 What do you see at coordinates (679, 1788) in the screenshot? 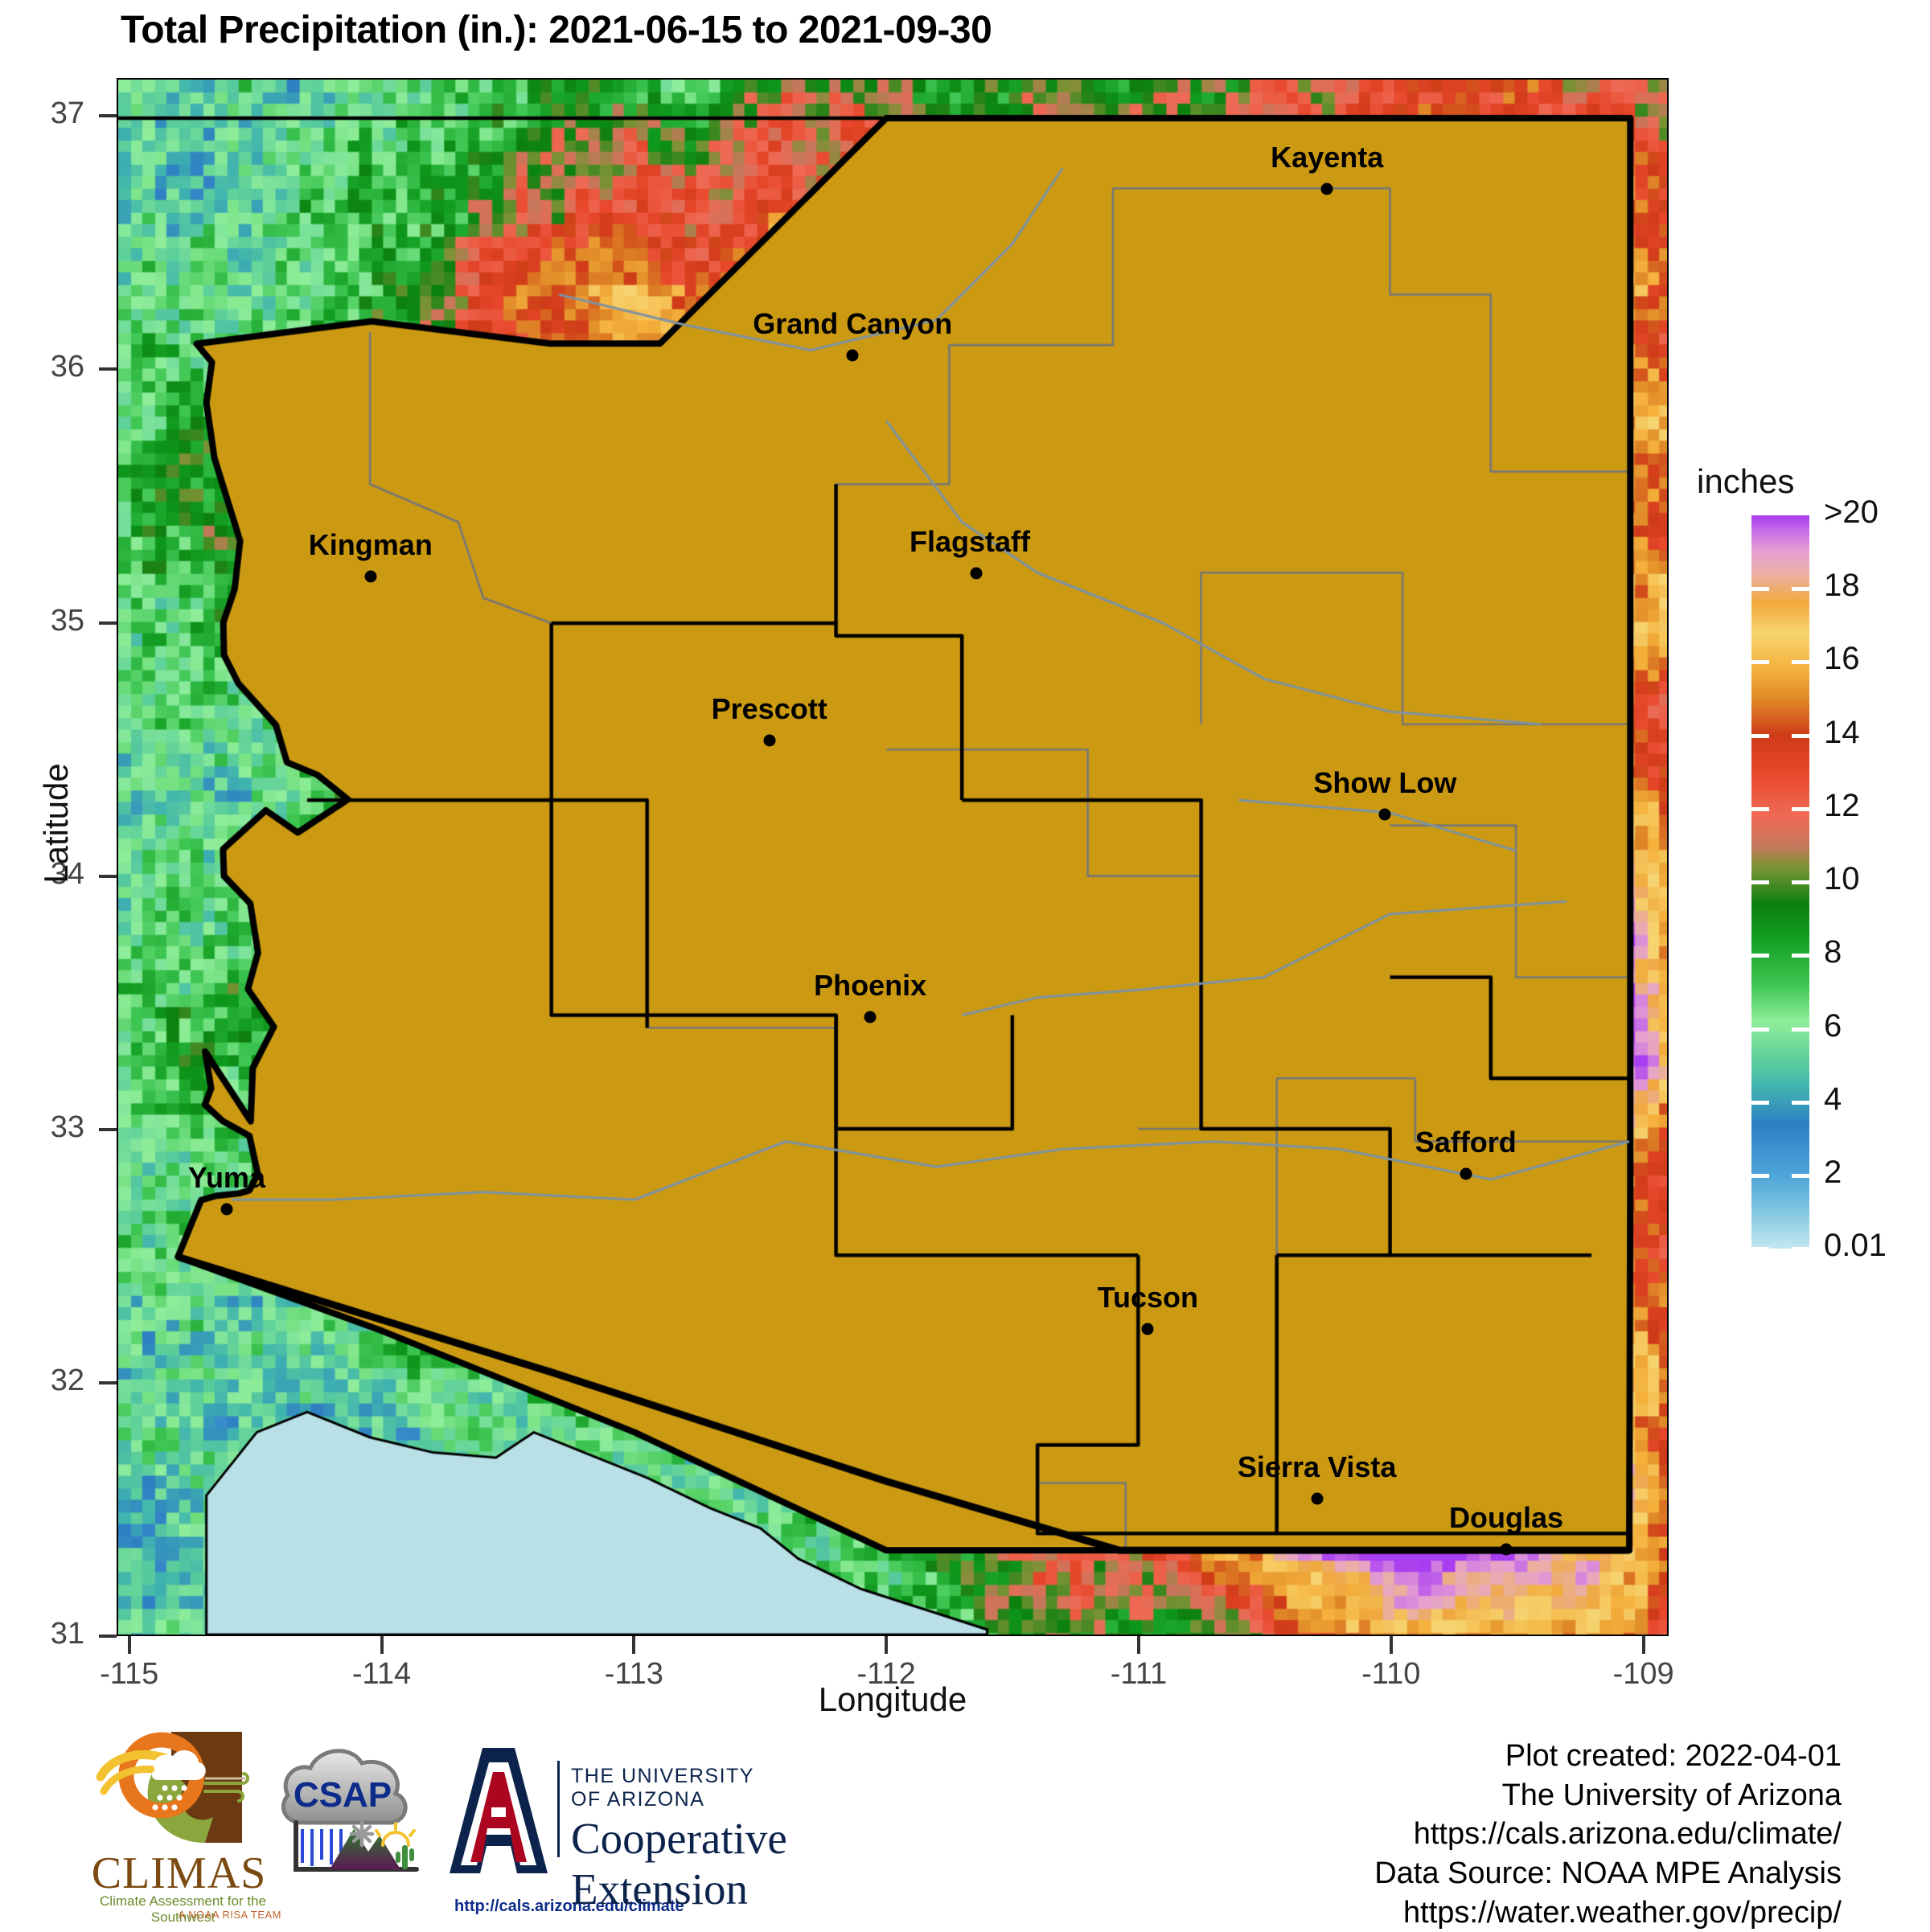
I see `ua-line-1: THE UNIVERSITY OF ARIZONA` at bounding box center [679, 1788].